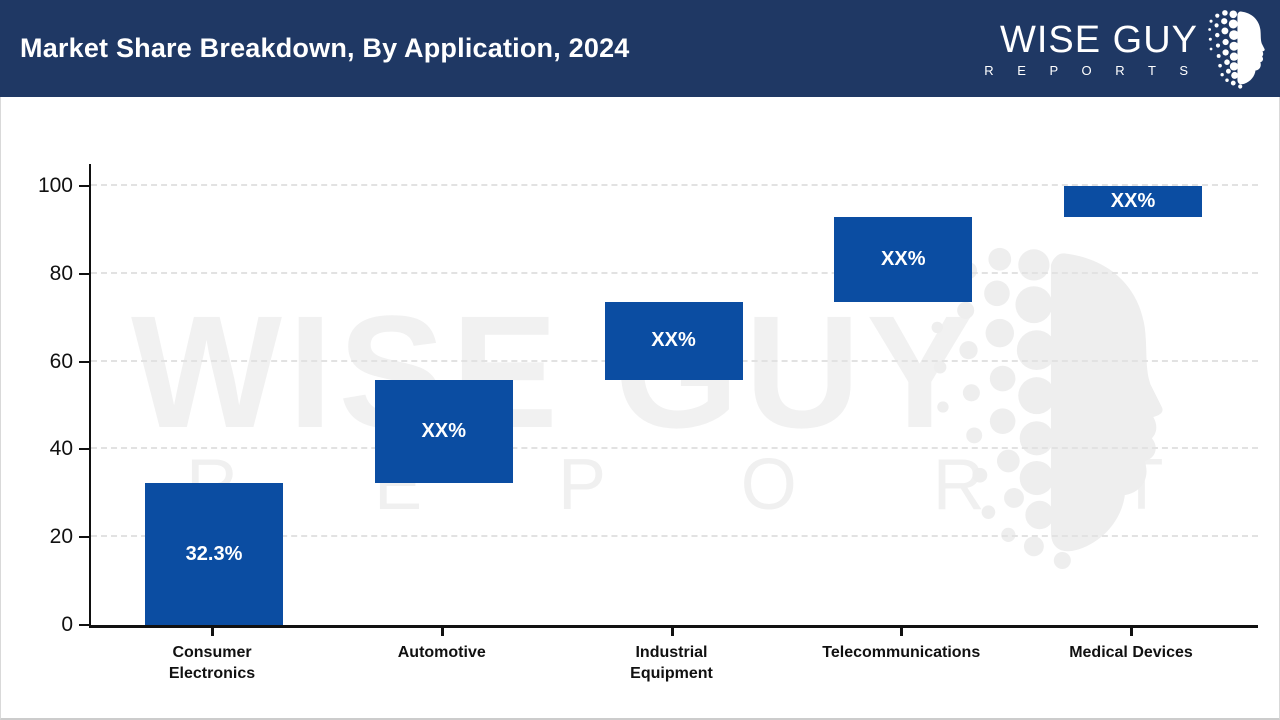 The image size is (1280, 720). Describe the element at coordinates (67, 624) in the screenshot. I see `y-tick-label-0: 0` at that location.